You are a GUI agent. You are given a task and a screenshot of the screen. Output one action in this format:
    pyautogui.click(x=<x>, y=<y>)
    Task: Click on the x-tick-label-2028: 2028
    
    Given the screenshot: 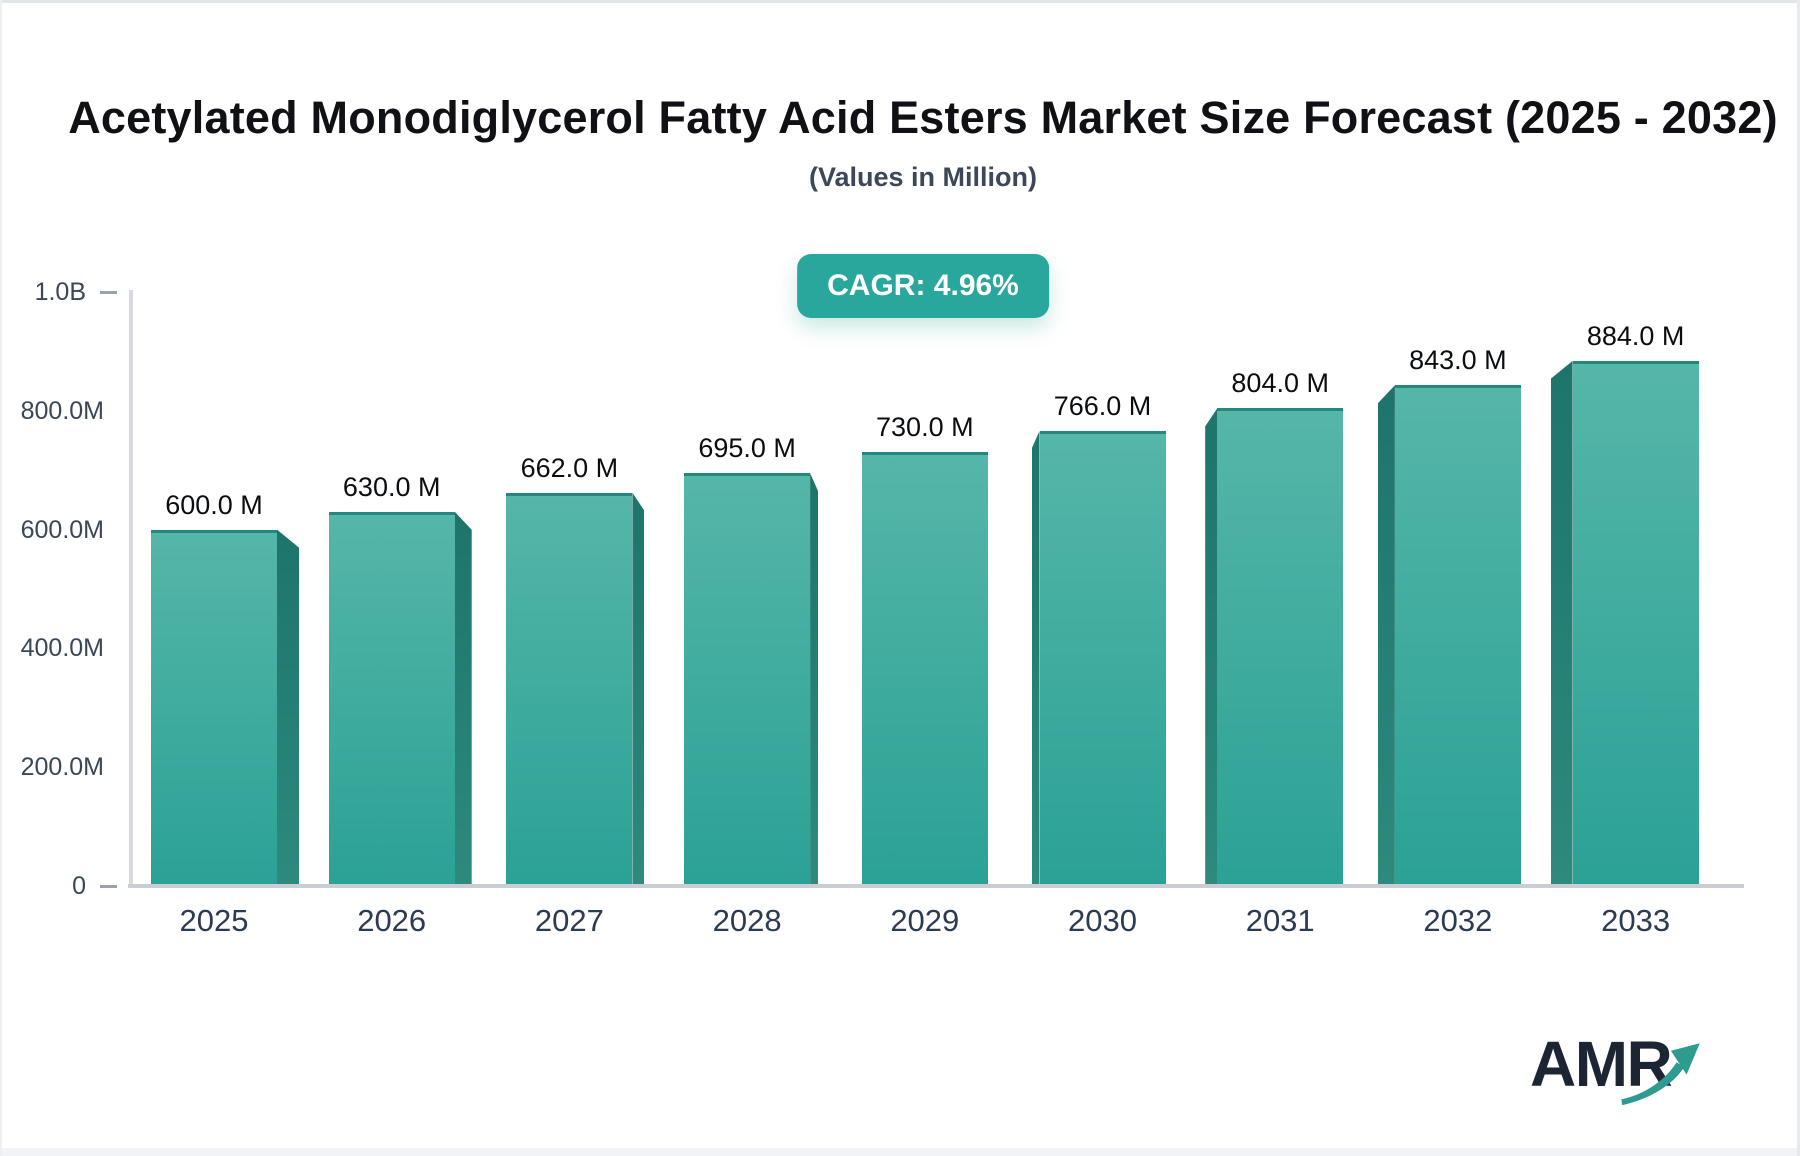 What is the action you would take?
    pyautogui.click(x=747, y=920)
    